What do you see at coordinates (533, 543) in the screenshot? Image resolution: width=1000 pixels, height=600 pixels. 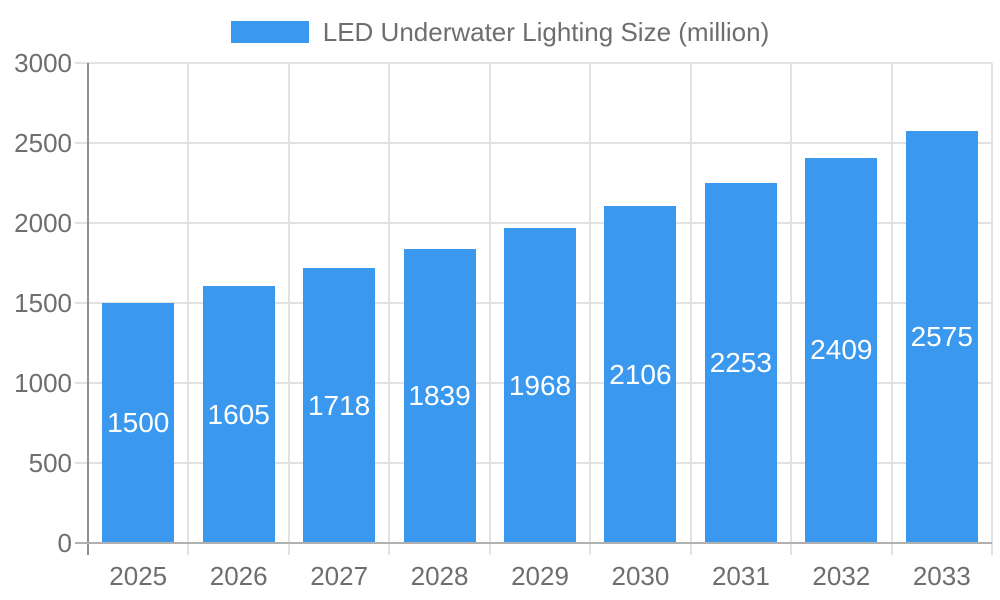 I see `x-axis-line` at bounding box center [533, 543].